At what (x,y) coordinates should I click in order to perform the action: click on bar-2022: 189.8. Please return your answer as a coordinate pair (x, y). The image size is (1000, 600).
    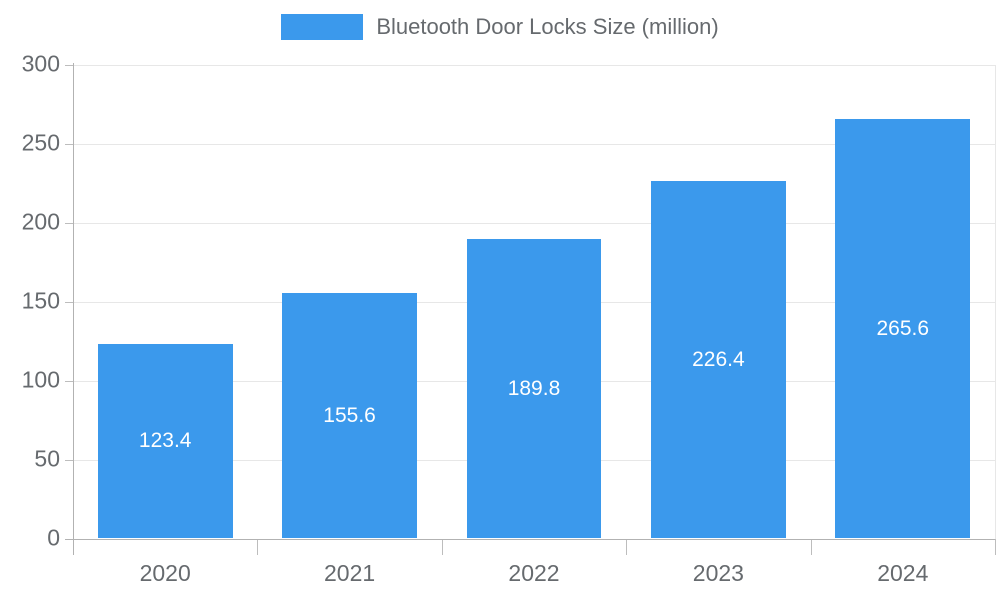
    Looking at the image, I should click on (534, 388).